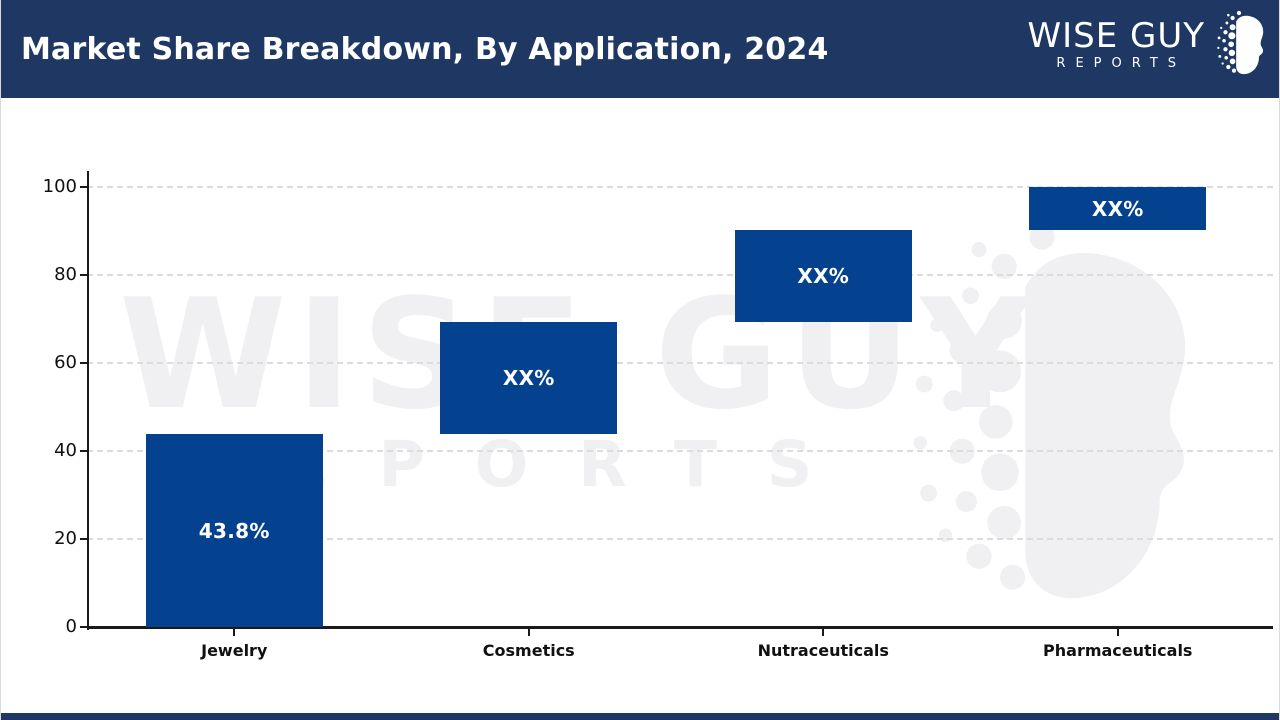 Image resolution: width=1280 pixels, height=720 pixels. What do you see at coordinates (823, 650) in the screenshot?
I see `x-tick-label-nutraceuticals: Nutraceuticals` at bounding box center [823, 650].